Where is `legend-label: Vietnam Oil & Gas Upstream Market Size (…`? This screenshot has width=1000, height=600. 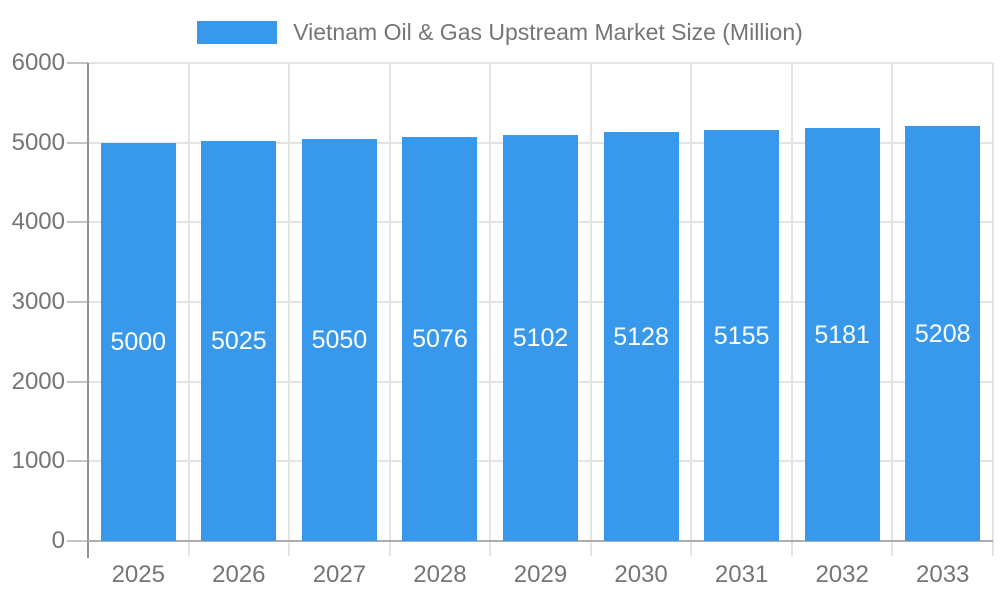 legend-label: Vietnam Oil & Gas Upstream Market Size (… is located at coordinates (548, 32).